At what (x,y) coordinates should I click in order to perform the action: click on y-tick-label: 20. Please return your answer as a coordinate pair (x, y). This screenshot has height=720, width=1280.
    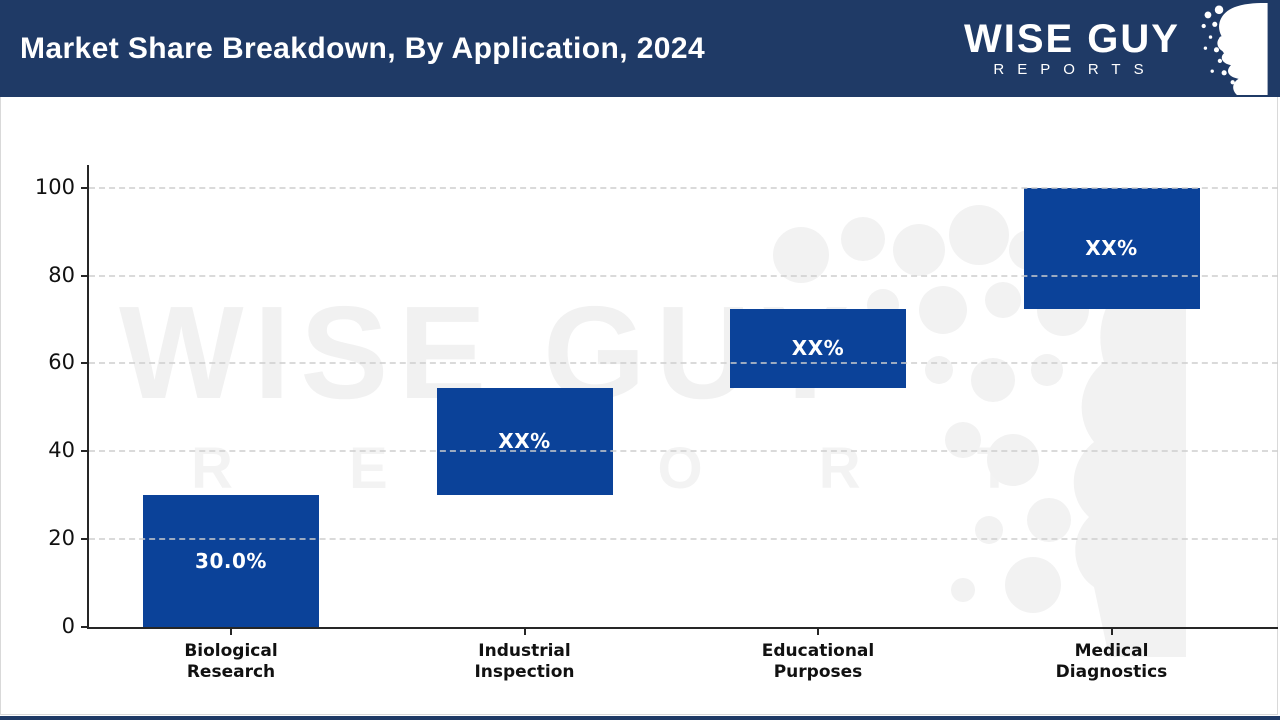
    Looking at the image, I should click on (61, 538).